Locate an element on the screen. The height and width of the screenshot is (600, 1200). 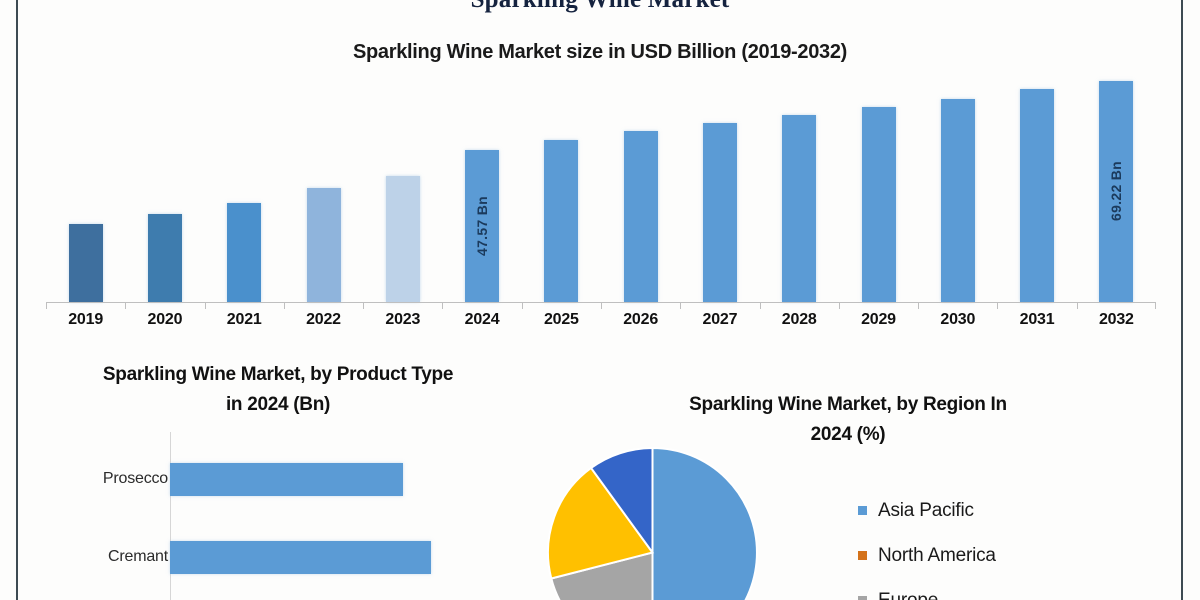
bar-rect-2026 is located at coordinates (640, 216).